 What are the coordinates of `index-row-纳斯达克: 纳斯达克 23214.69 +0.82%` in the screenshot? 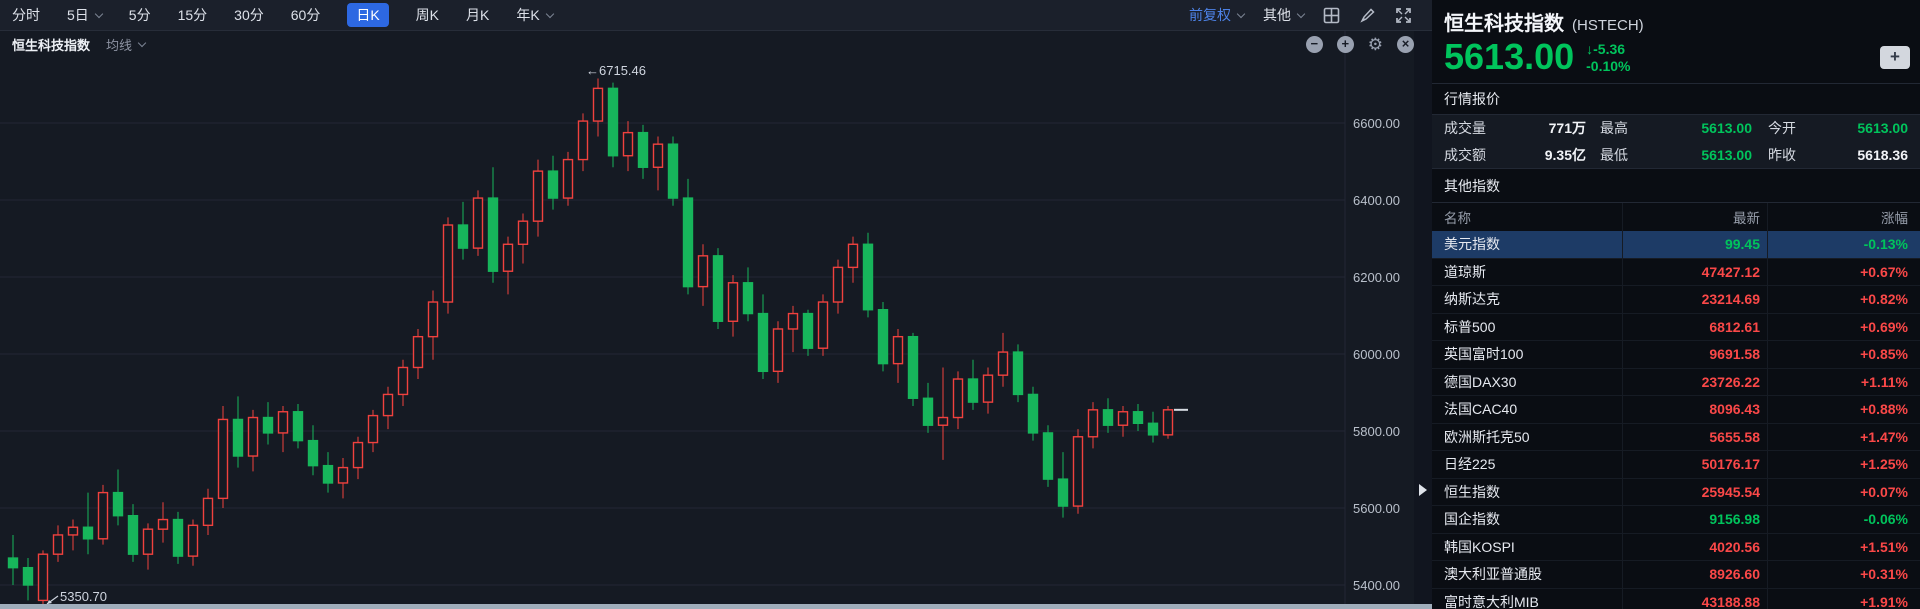 It's located at (1676, 300).